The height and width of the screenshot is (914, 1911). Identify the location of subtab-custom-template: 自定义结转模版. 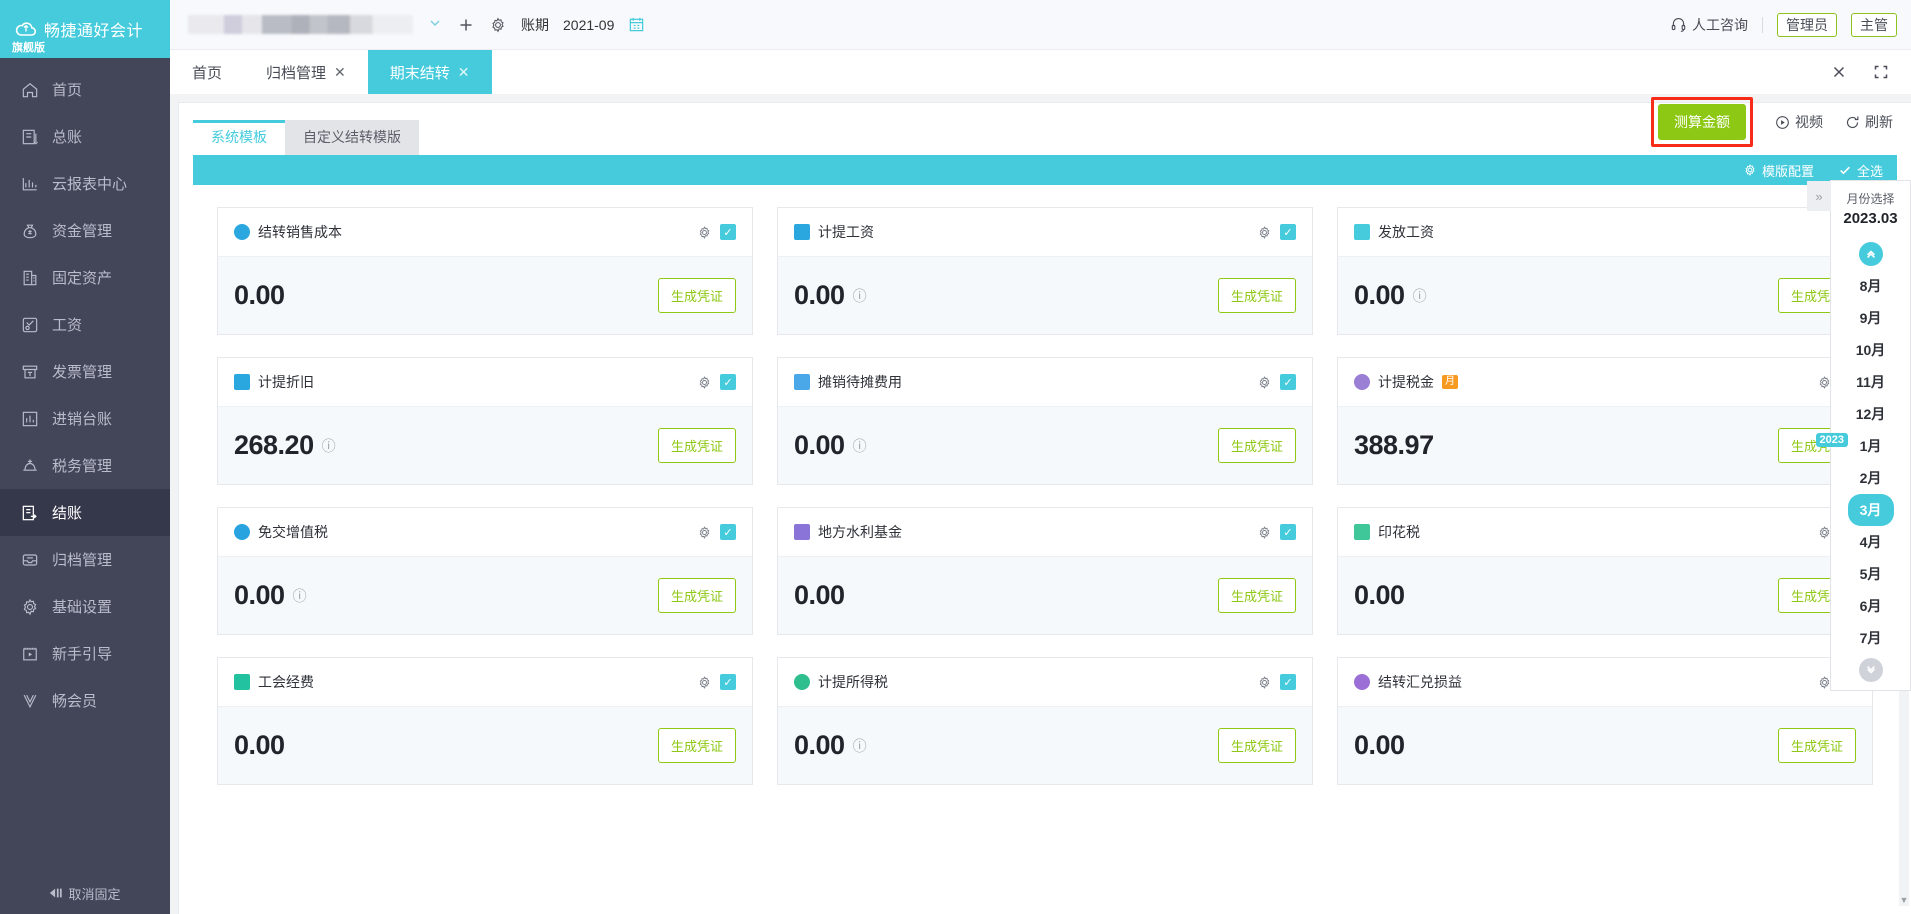
(352, 137).